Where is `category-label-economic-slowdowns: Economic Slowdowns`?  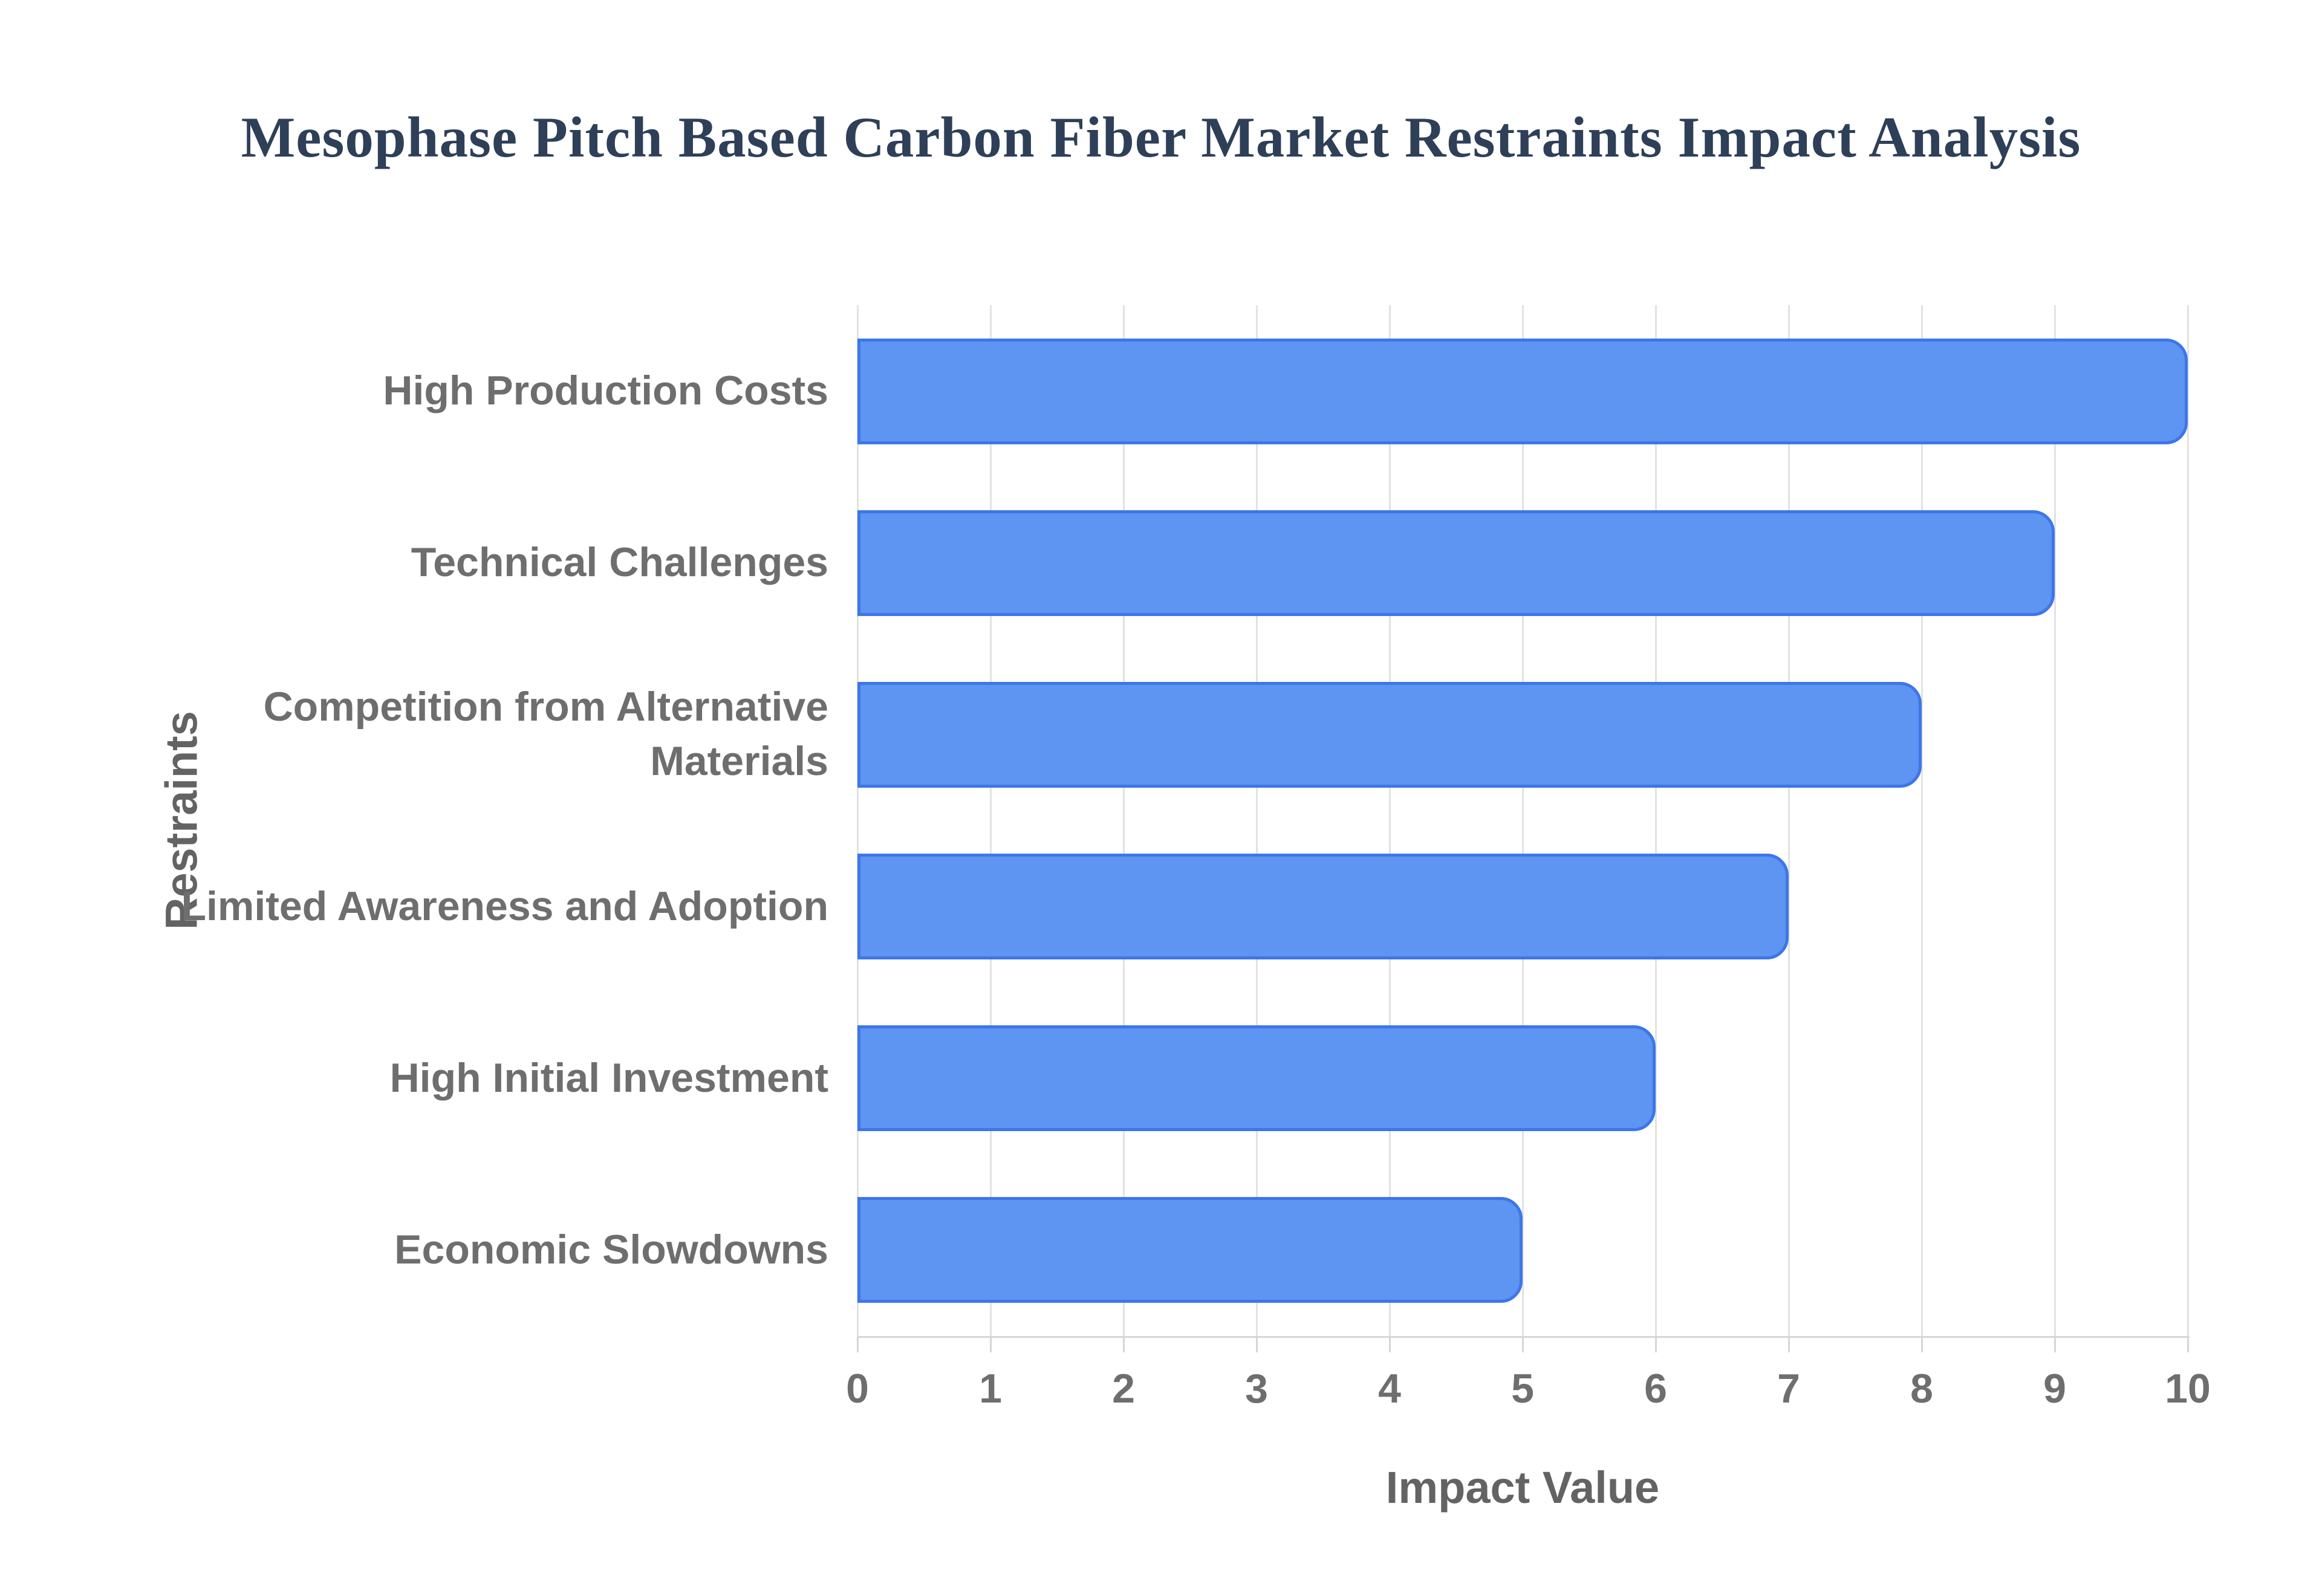
category-label-economic-slowdowns: Economic Slowdowns is located at coordinates (611, 1250).